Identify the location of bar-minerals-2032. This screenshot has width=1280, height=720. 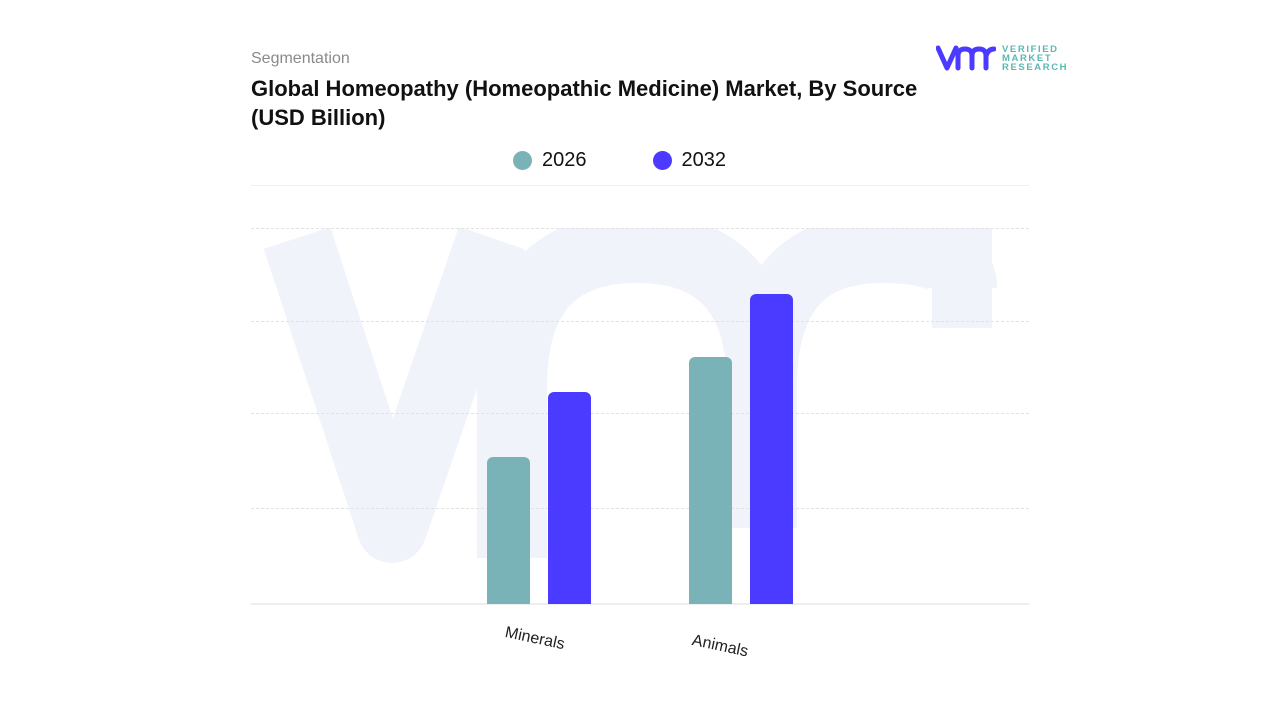
(569, 498).